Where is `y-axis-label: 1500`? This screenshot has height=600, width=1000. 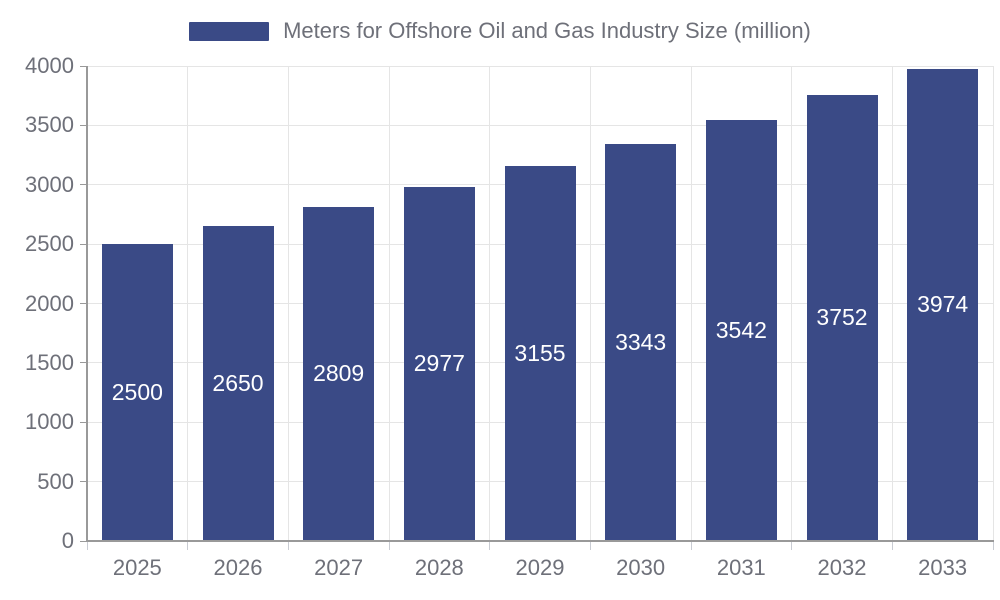
y-axis-label: 1500 is located at coordinates (49, 362).